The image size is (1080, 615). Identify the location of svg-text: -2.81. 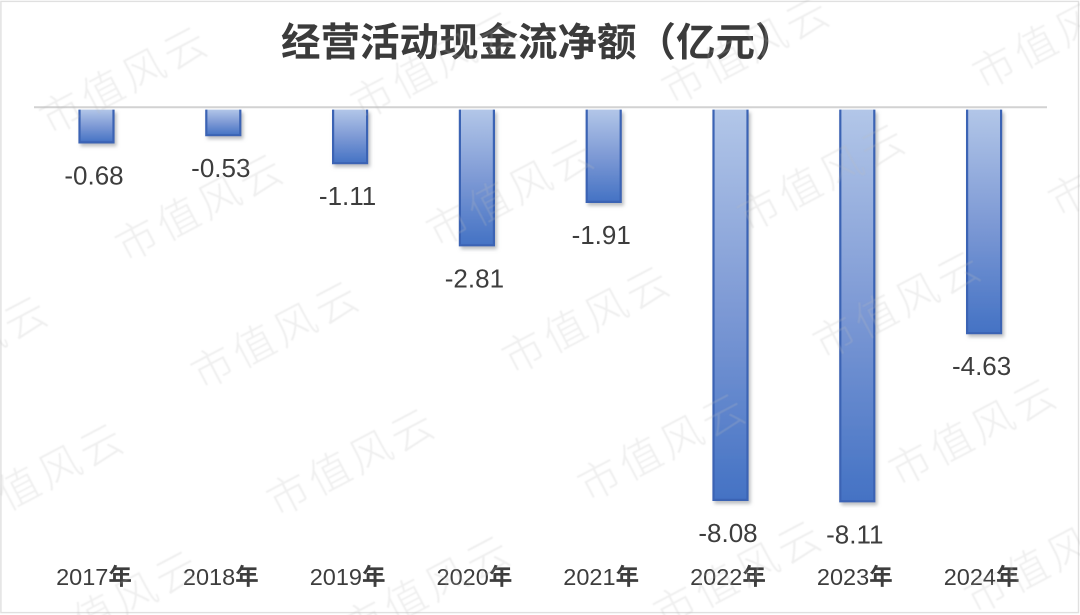
(474, 278).